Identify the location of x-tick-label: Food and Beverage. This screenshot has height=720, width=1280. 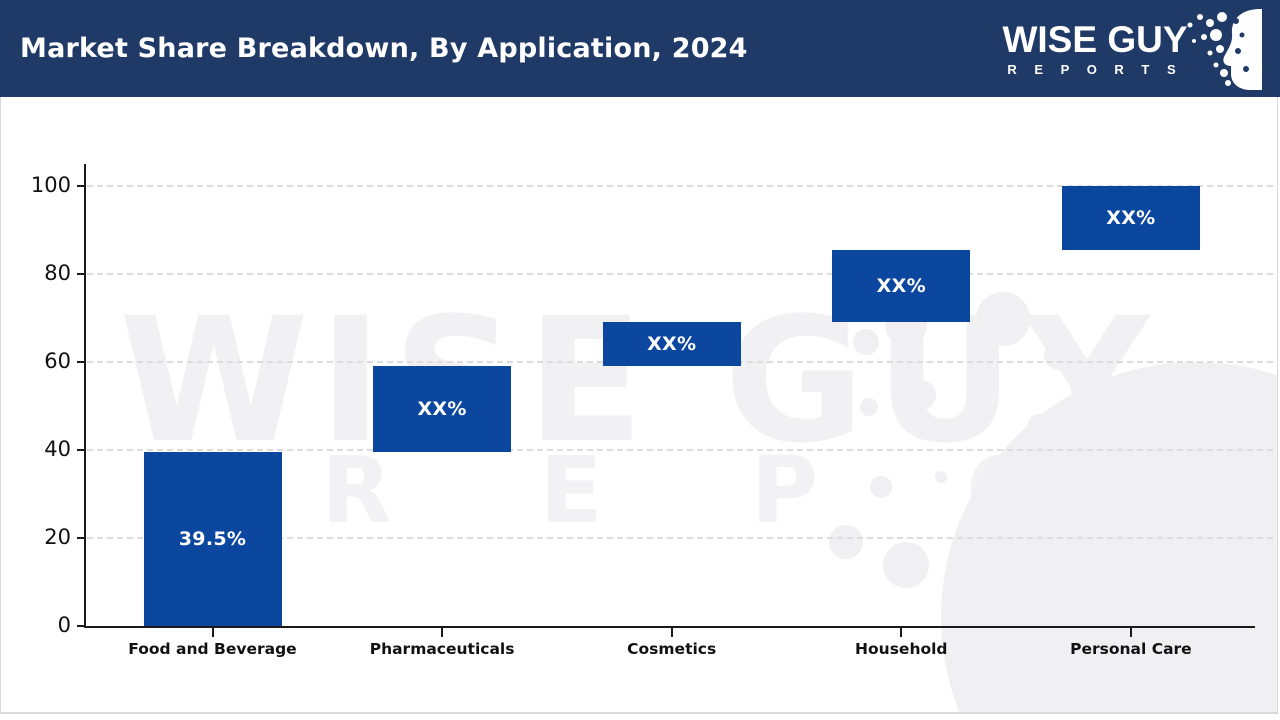
(212, 649).